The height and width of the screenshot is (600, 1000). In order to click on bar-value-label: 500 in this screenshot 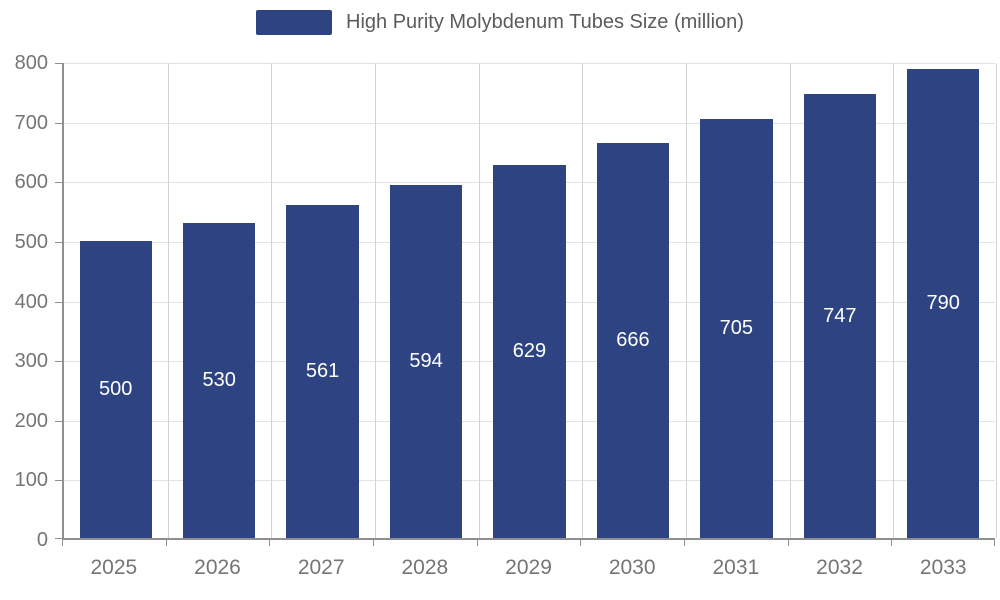, I will do `click(116, 389)`.